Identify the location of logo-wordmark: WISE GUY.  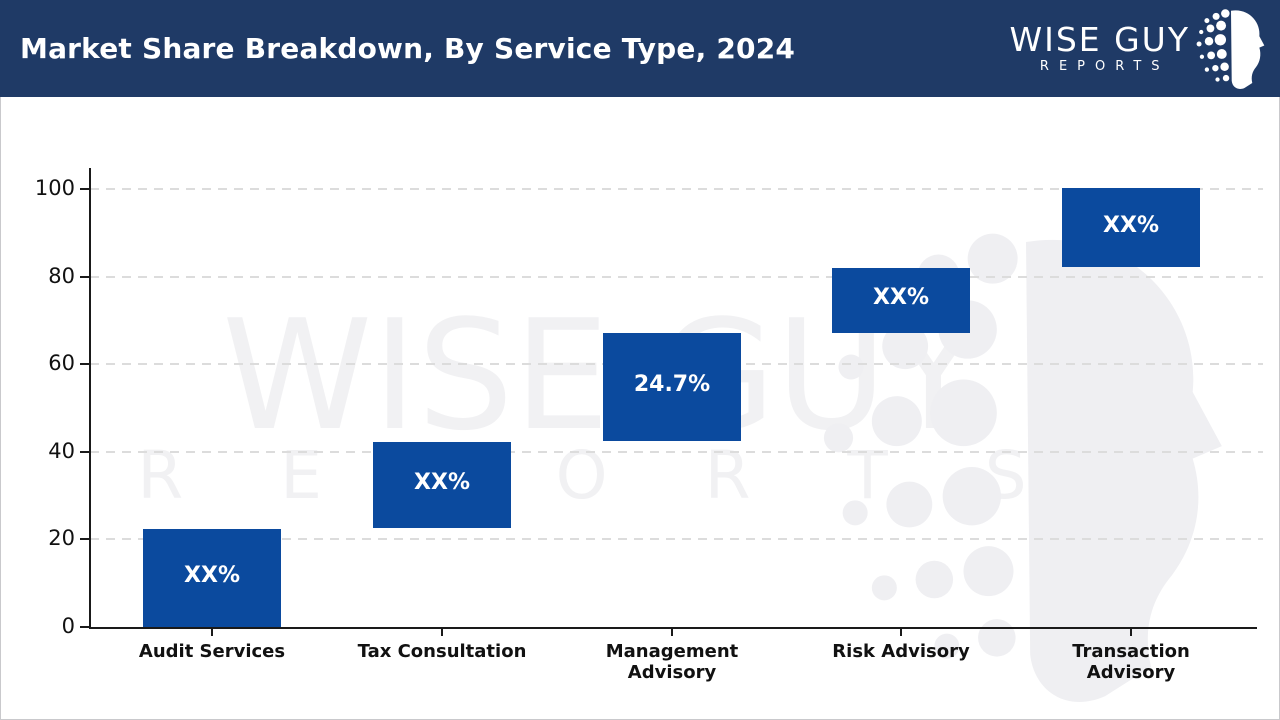
(1099, 39).